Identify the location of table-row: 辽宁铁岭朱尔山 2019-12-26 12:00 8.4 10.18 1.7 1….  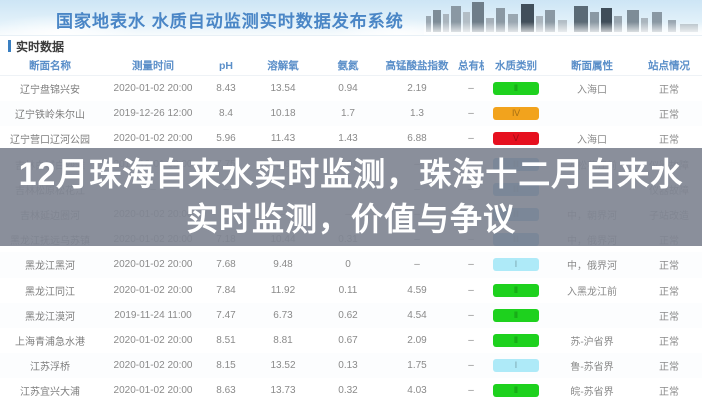
(351, 114).